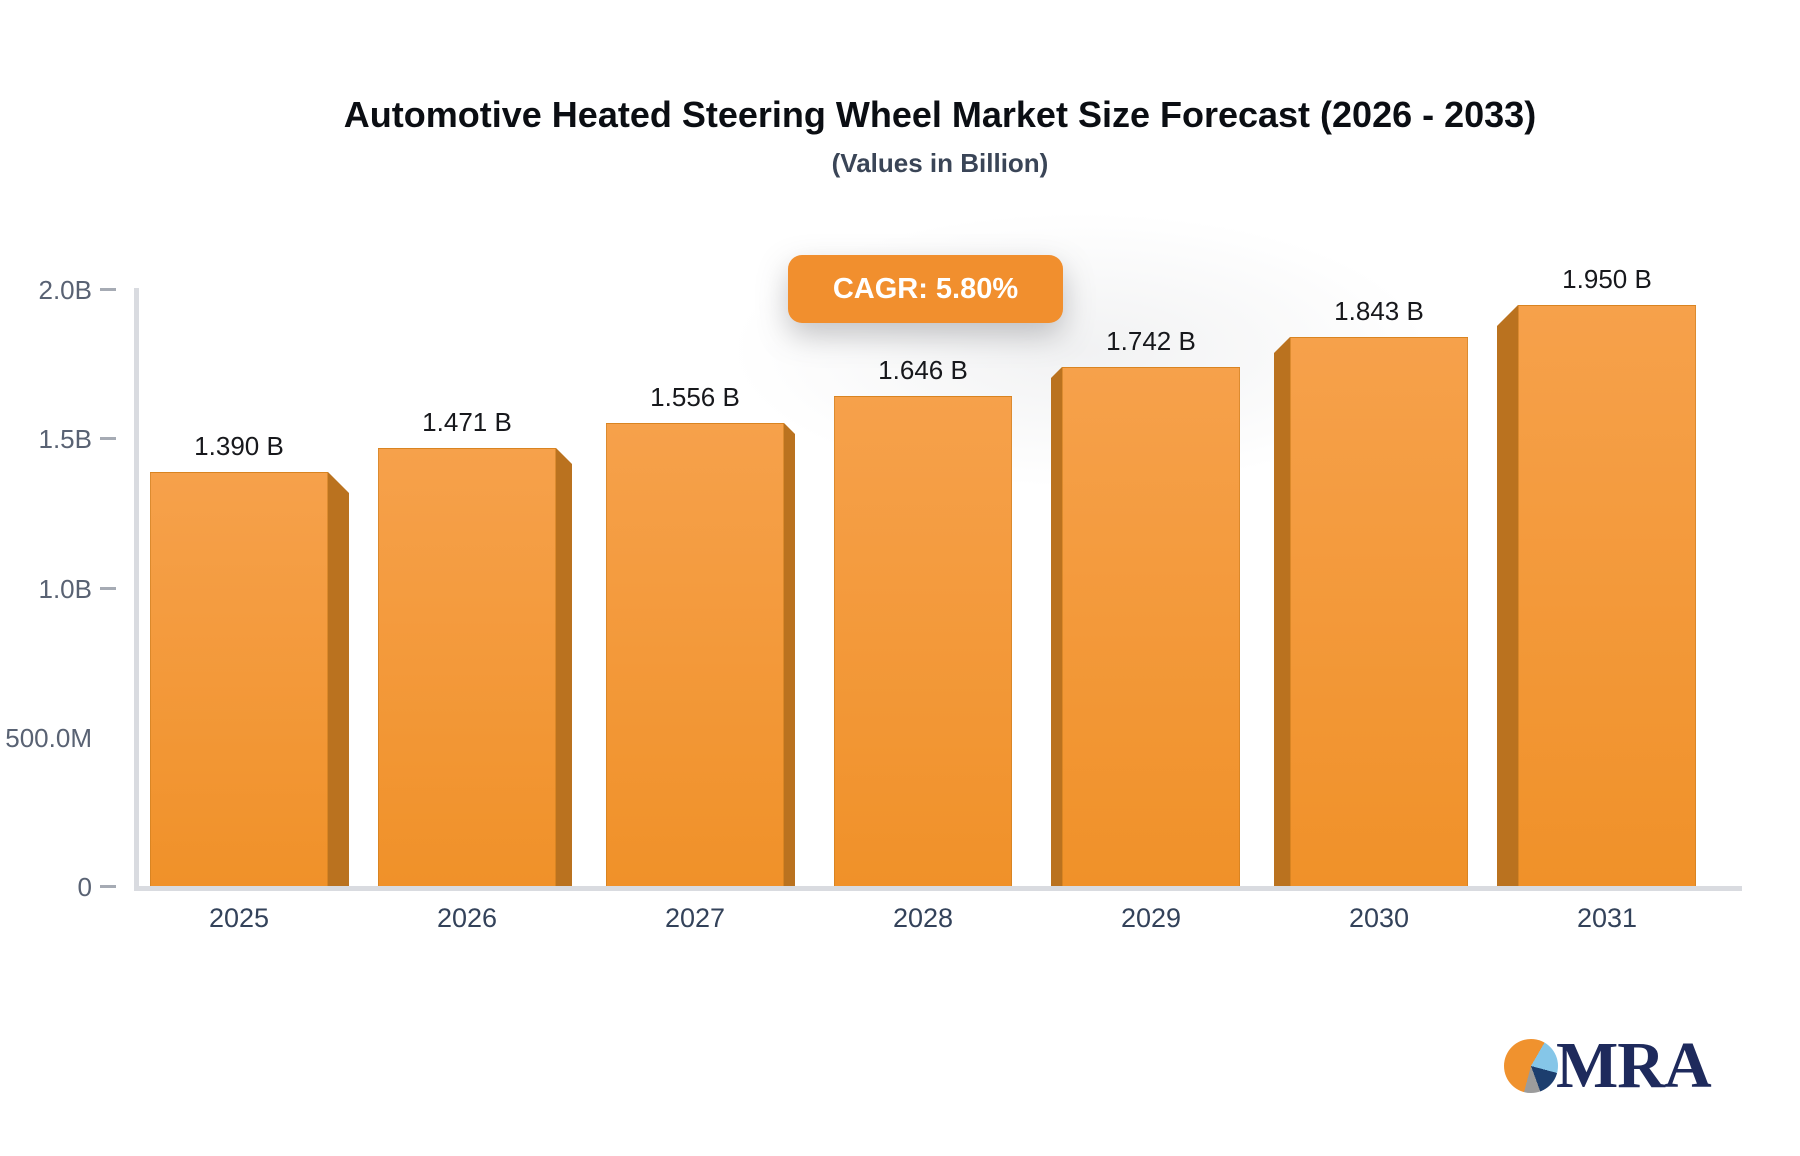  Describe the element at coordinates (1634, 1065) in the screenshot. I see `logo-text: MRA` at that location.